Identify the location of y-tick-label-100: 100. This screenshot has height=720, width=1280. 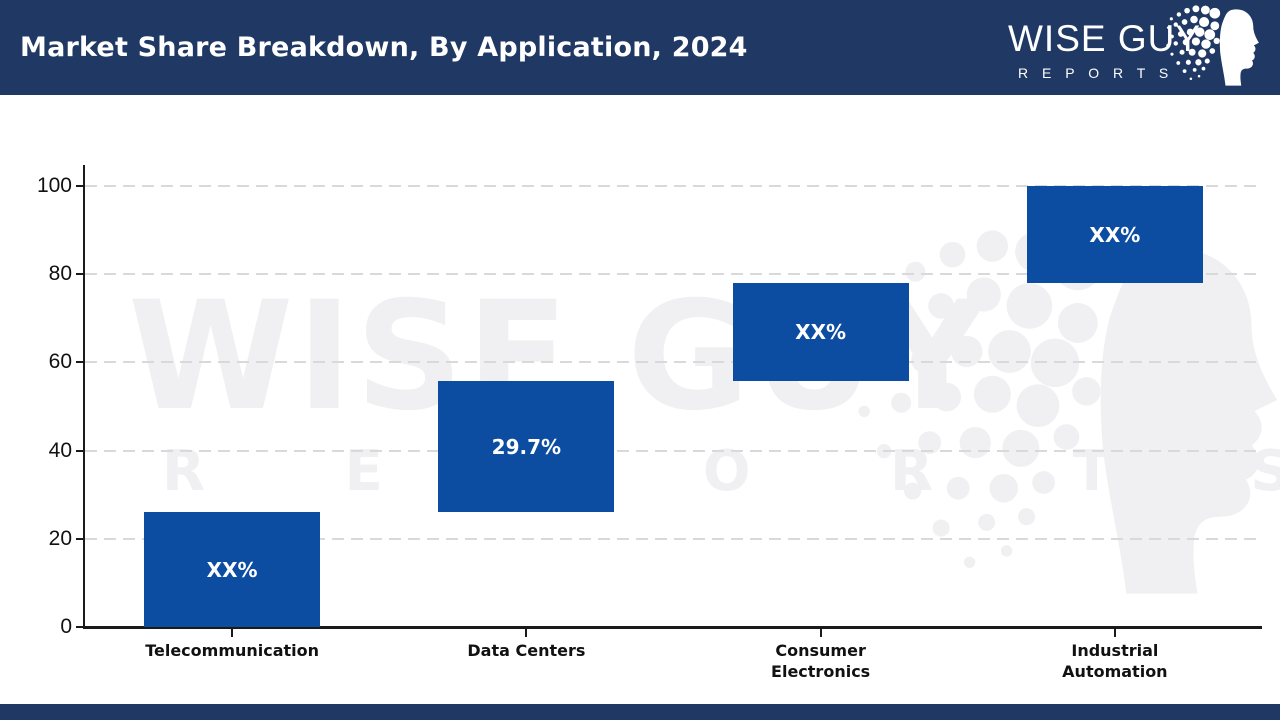
(54, 185).